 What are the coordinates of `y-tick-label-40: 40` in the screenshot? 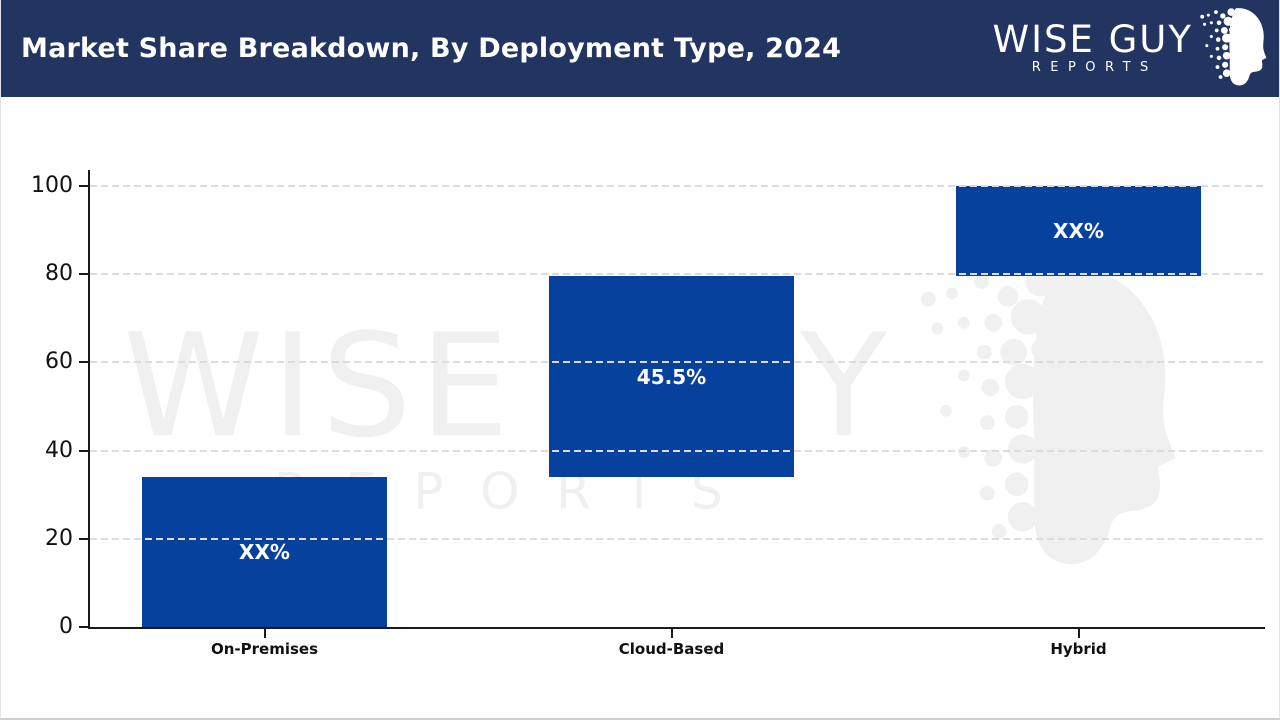 It's located at (59, 450).